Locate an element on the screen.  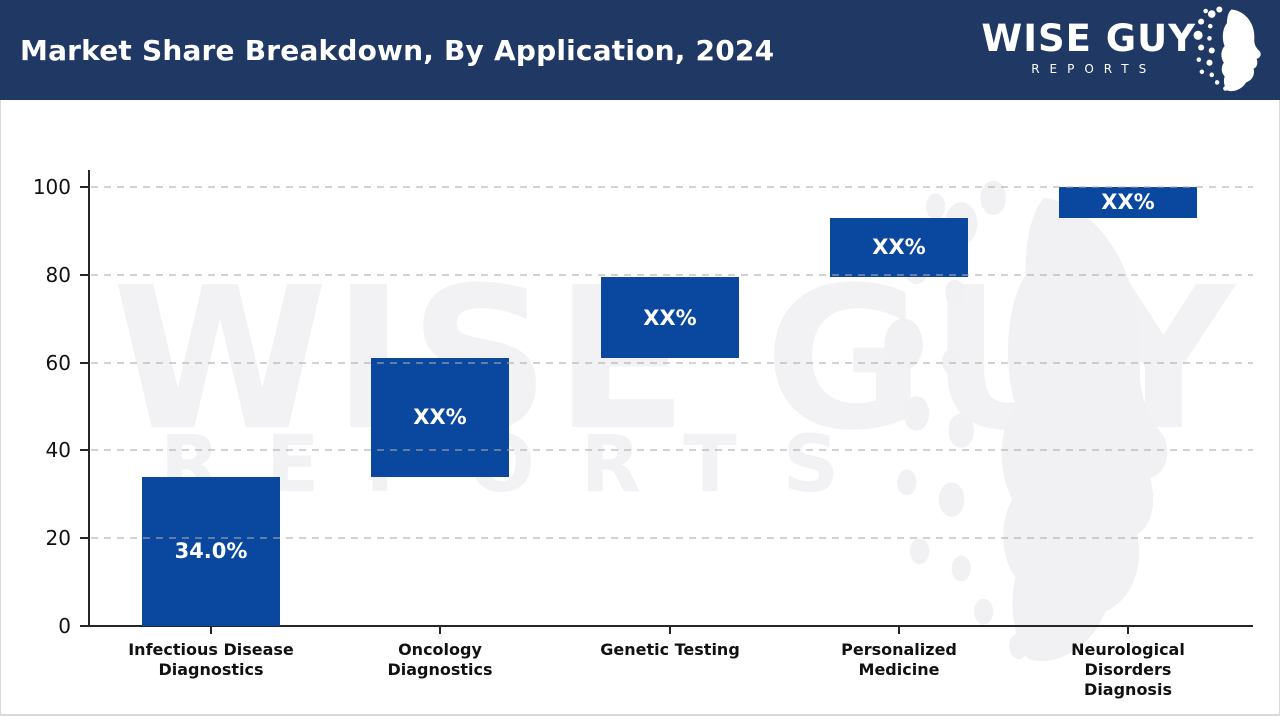
category-label: Infectious Disease Diagnostics is located at coordinates (211, 660).